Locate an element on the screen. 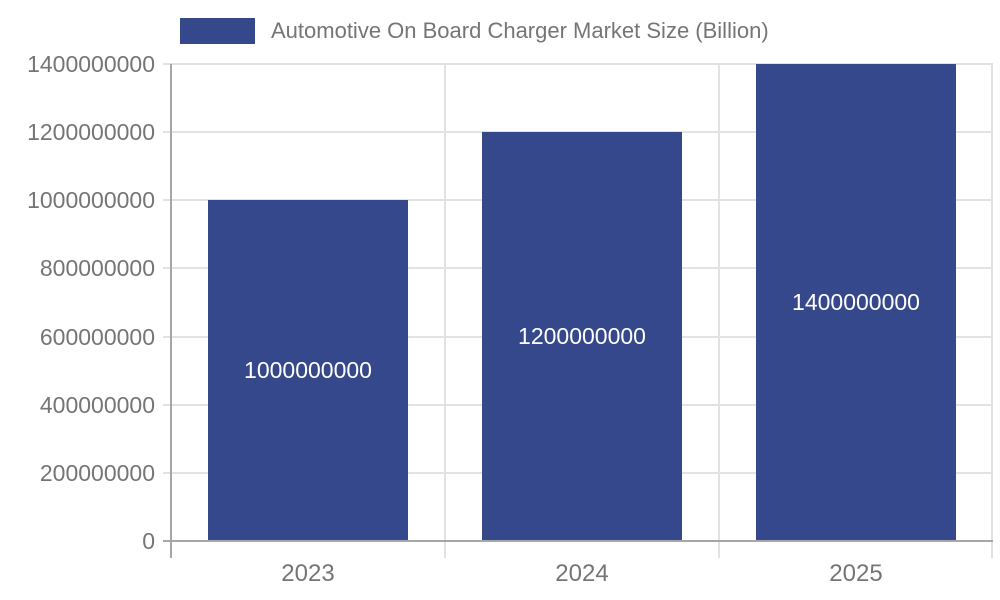 This screenshot has height=600, width=1000. x-tick-label-2025: 2025 is located at coordinates (856, 573).